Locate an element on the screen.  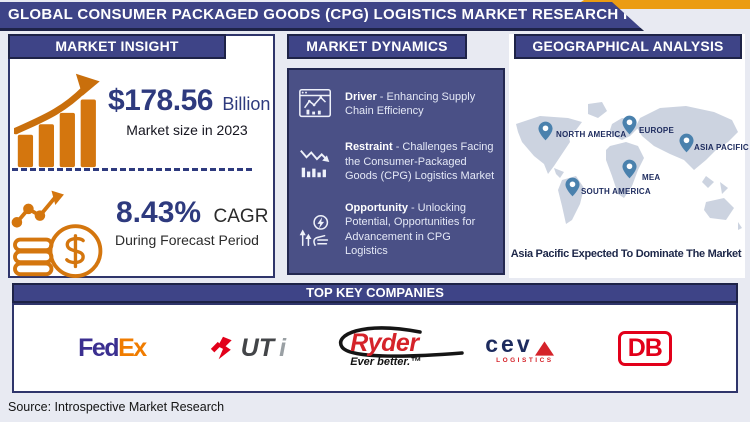
db-wordmark: DB is located at coordinates (645, 347).